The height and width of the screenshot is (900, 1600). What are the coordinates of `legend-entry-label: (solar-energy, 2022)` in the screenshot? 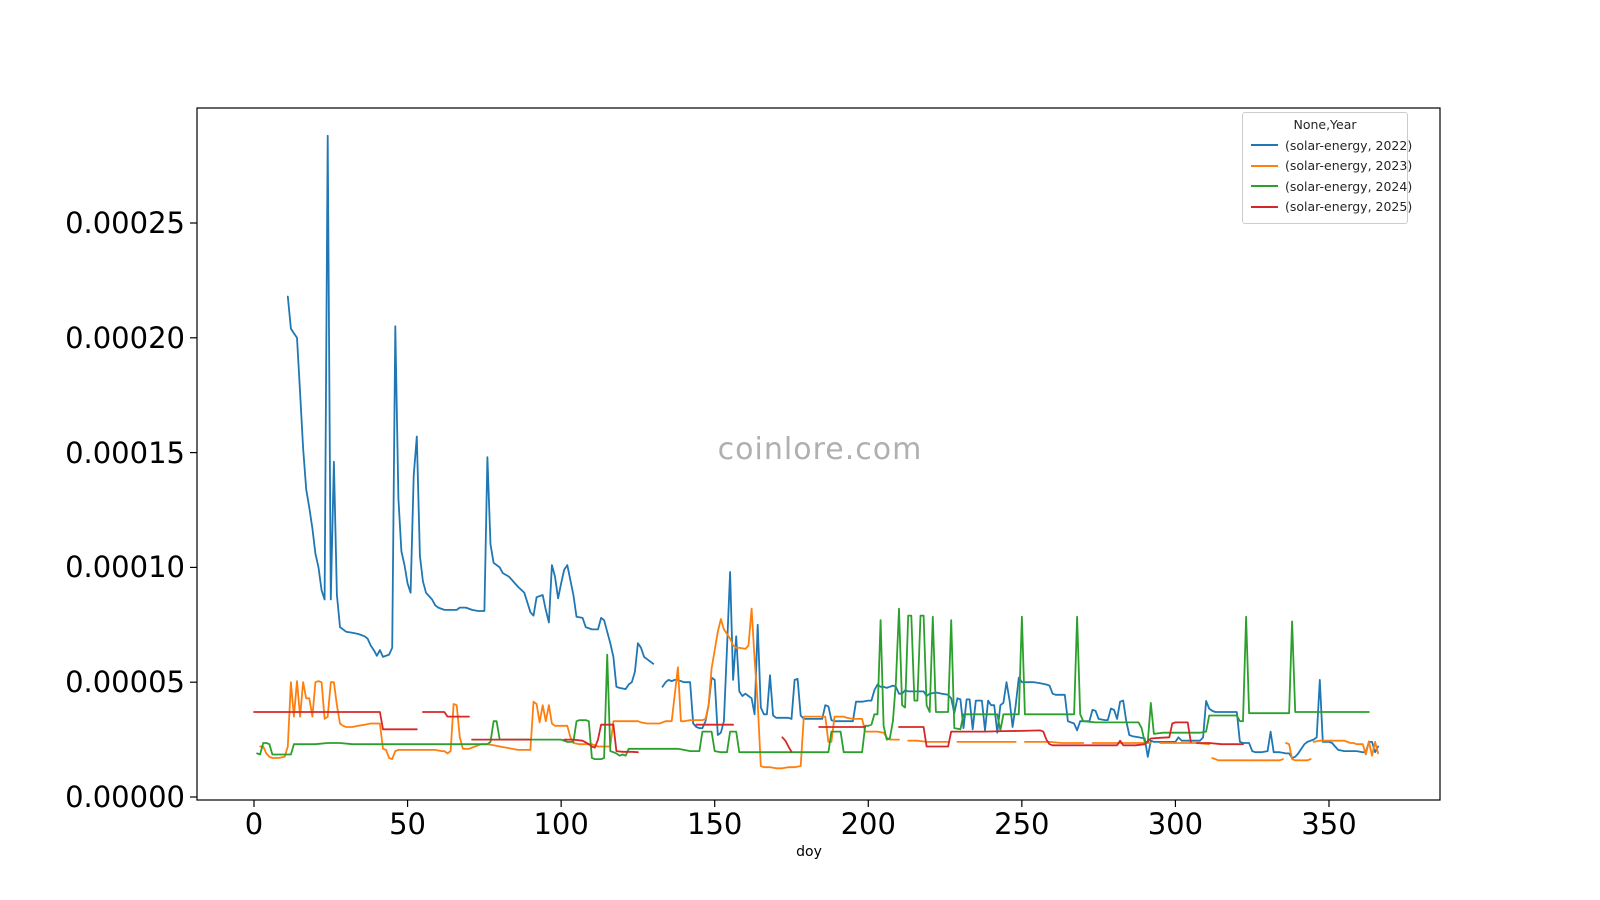 It's located at (1349, 145).